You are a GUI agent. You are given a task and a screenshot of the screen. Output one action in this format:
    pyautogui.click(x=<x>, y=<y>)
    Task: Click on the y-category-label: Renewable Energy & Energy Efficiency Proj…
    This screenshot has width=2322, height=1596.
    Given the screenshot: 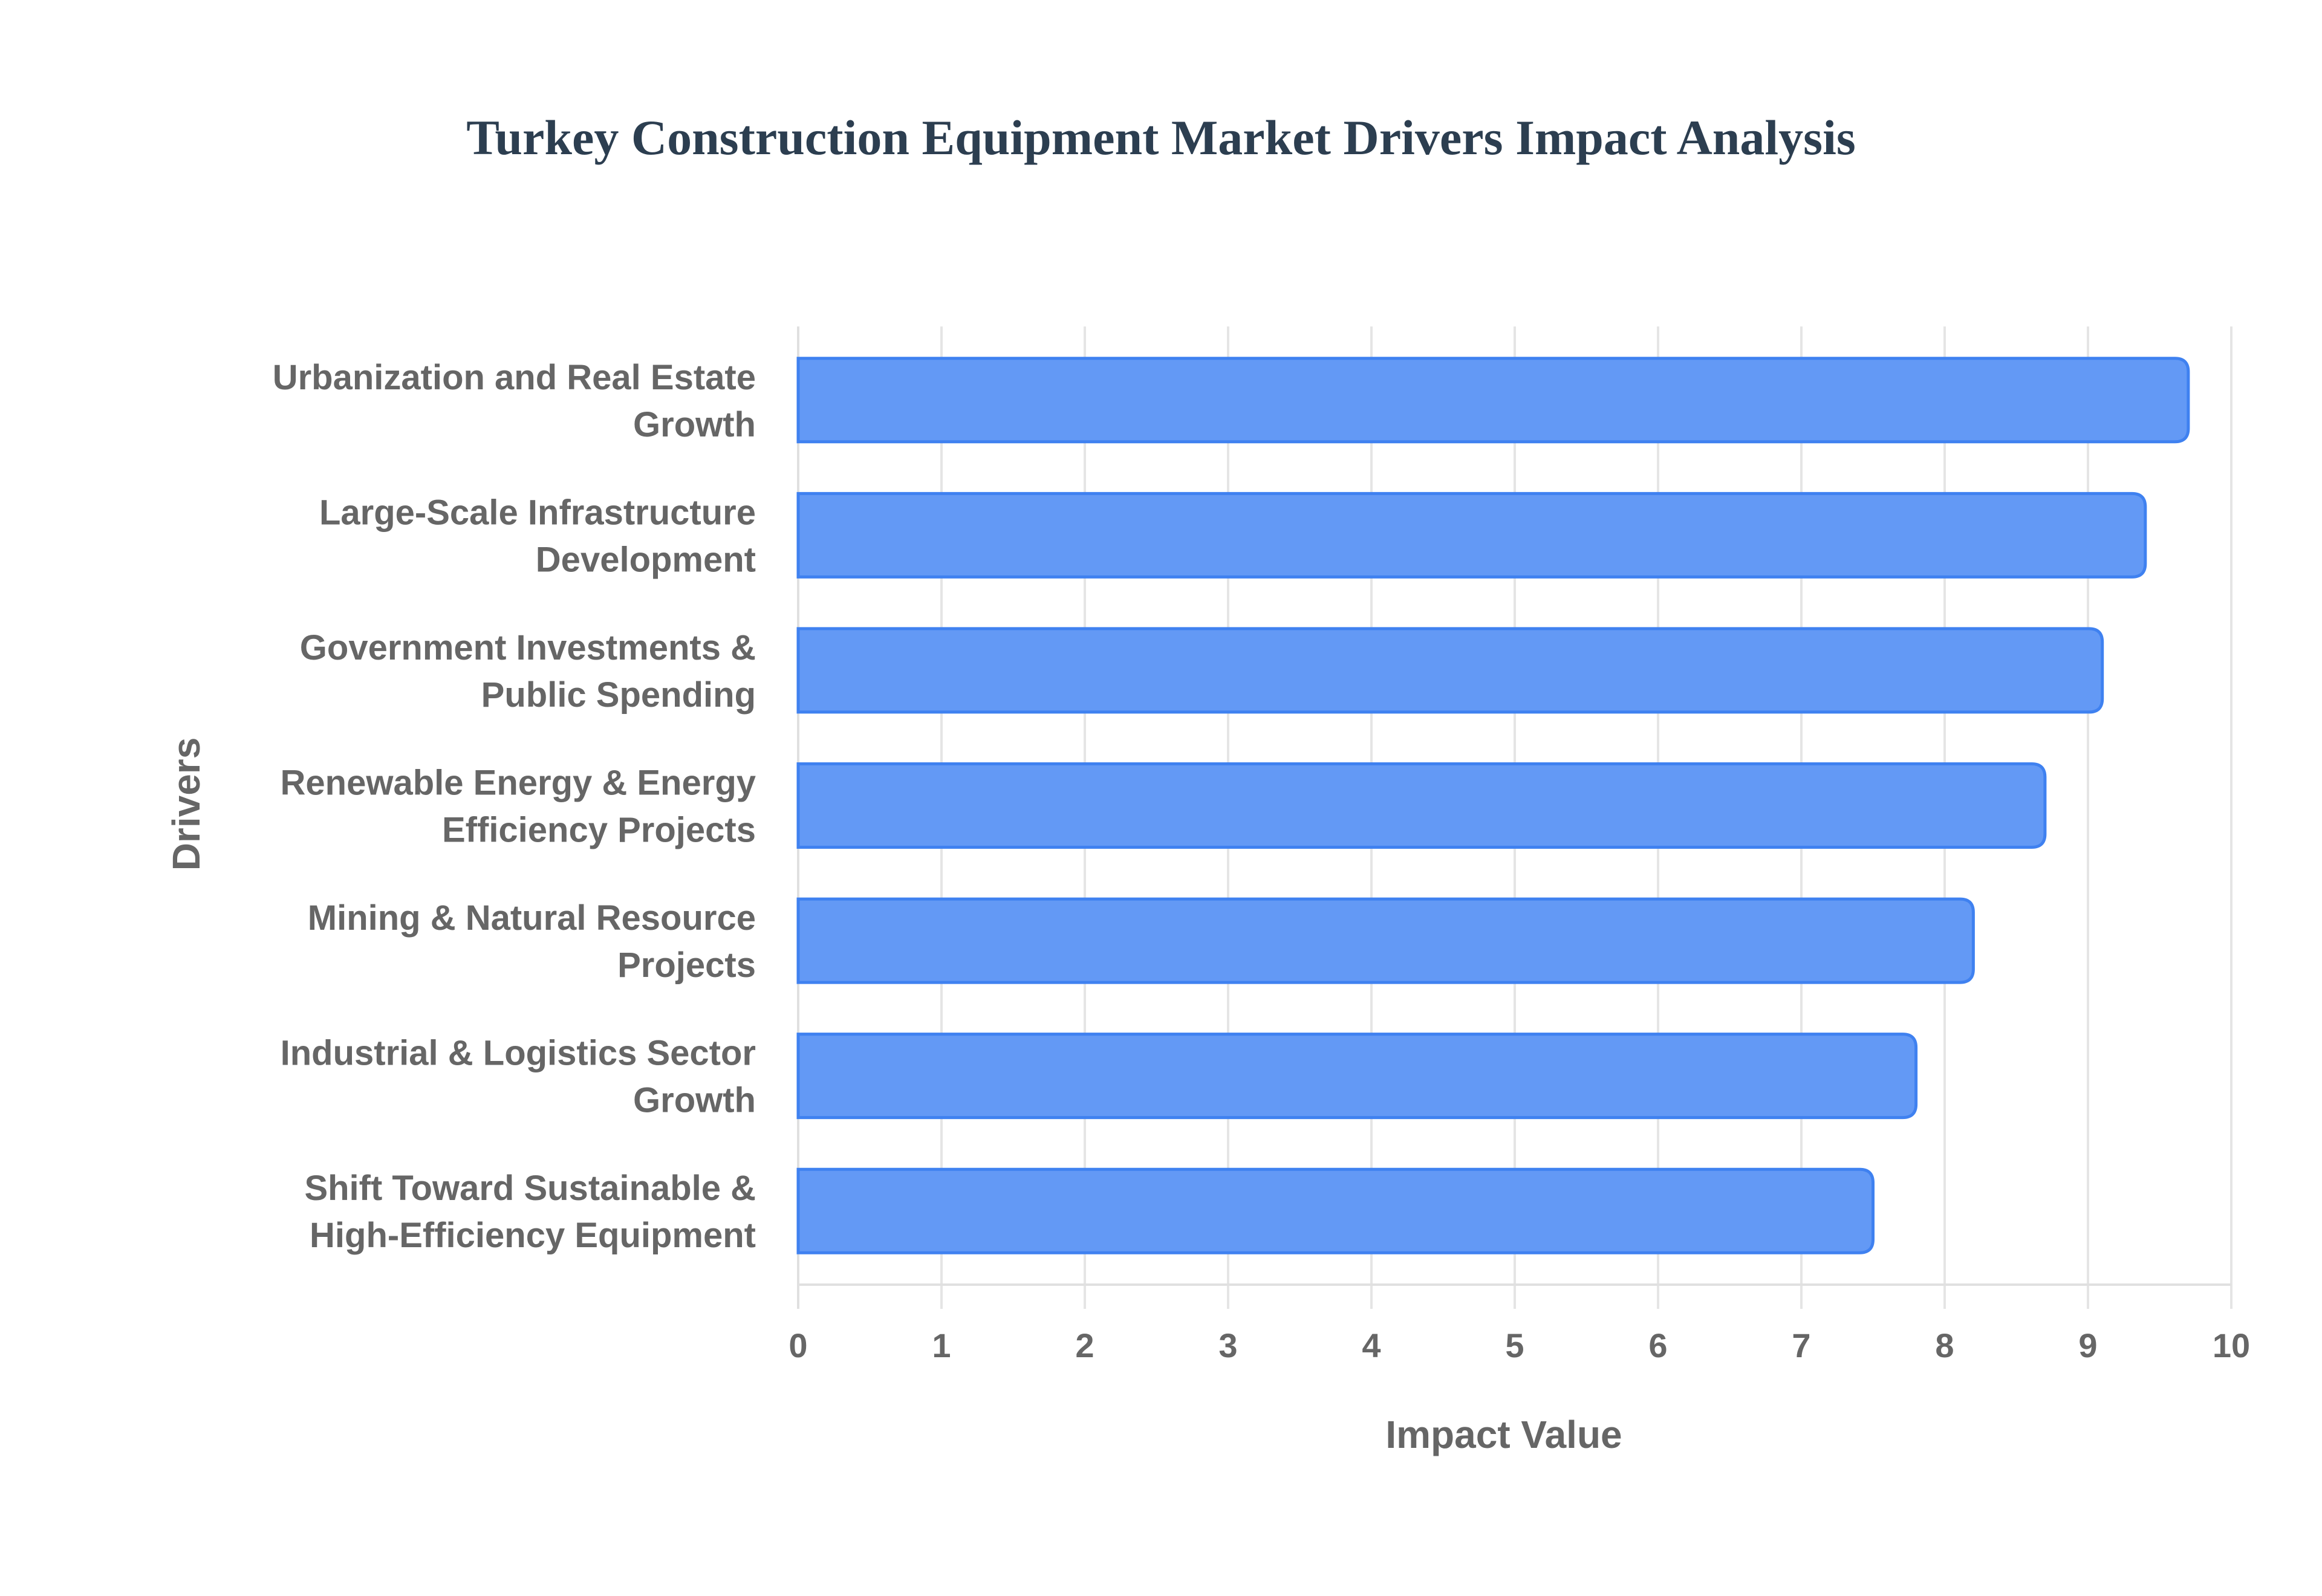 What is the action you would take?
    pyautogui.click(x=518, y=807)
    